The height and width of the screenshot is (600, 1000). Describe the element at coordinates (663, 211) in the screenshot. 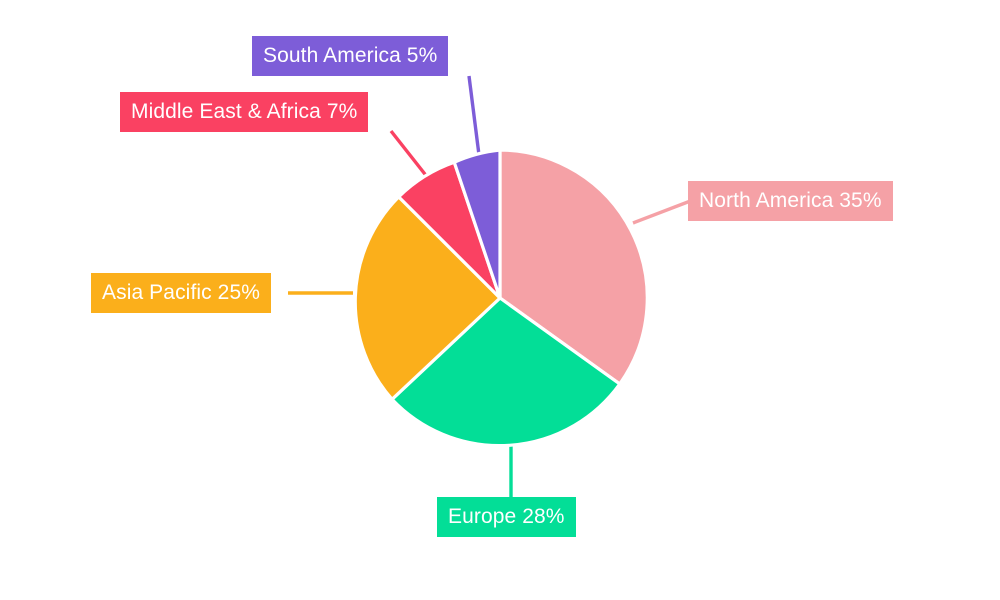

I see `leader-line-north-america` at that location.